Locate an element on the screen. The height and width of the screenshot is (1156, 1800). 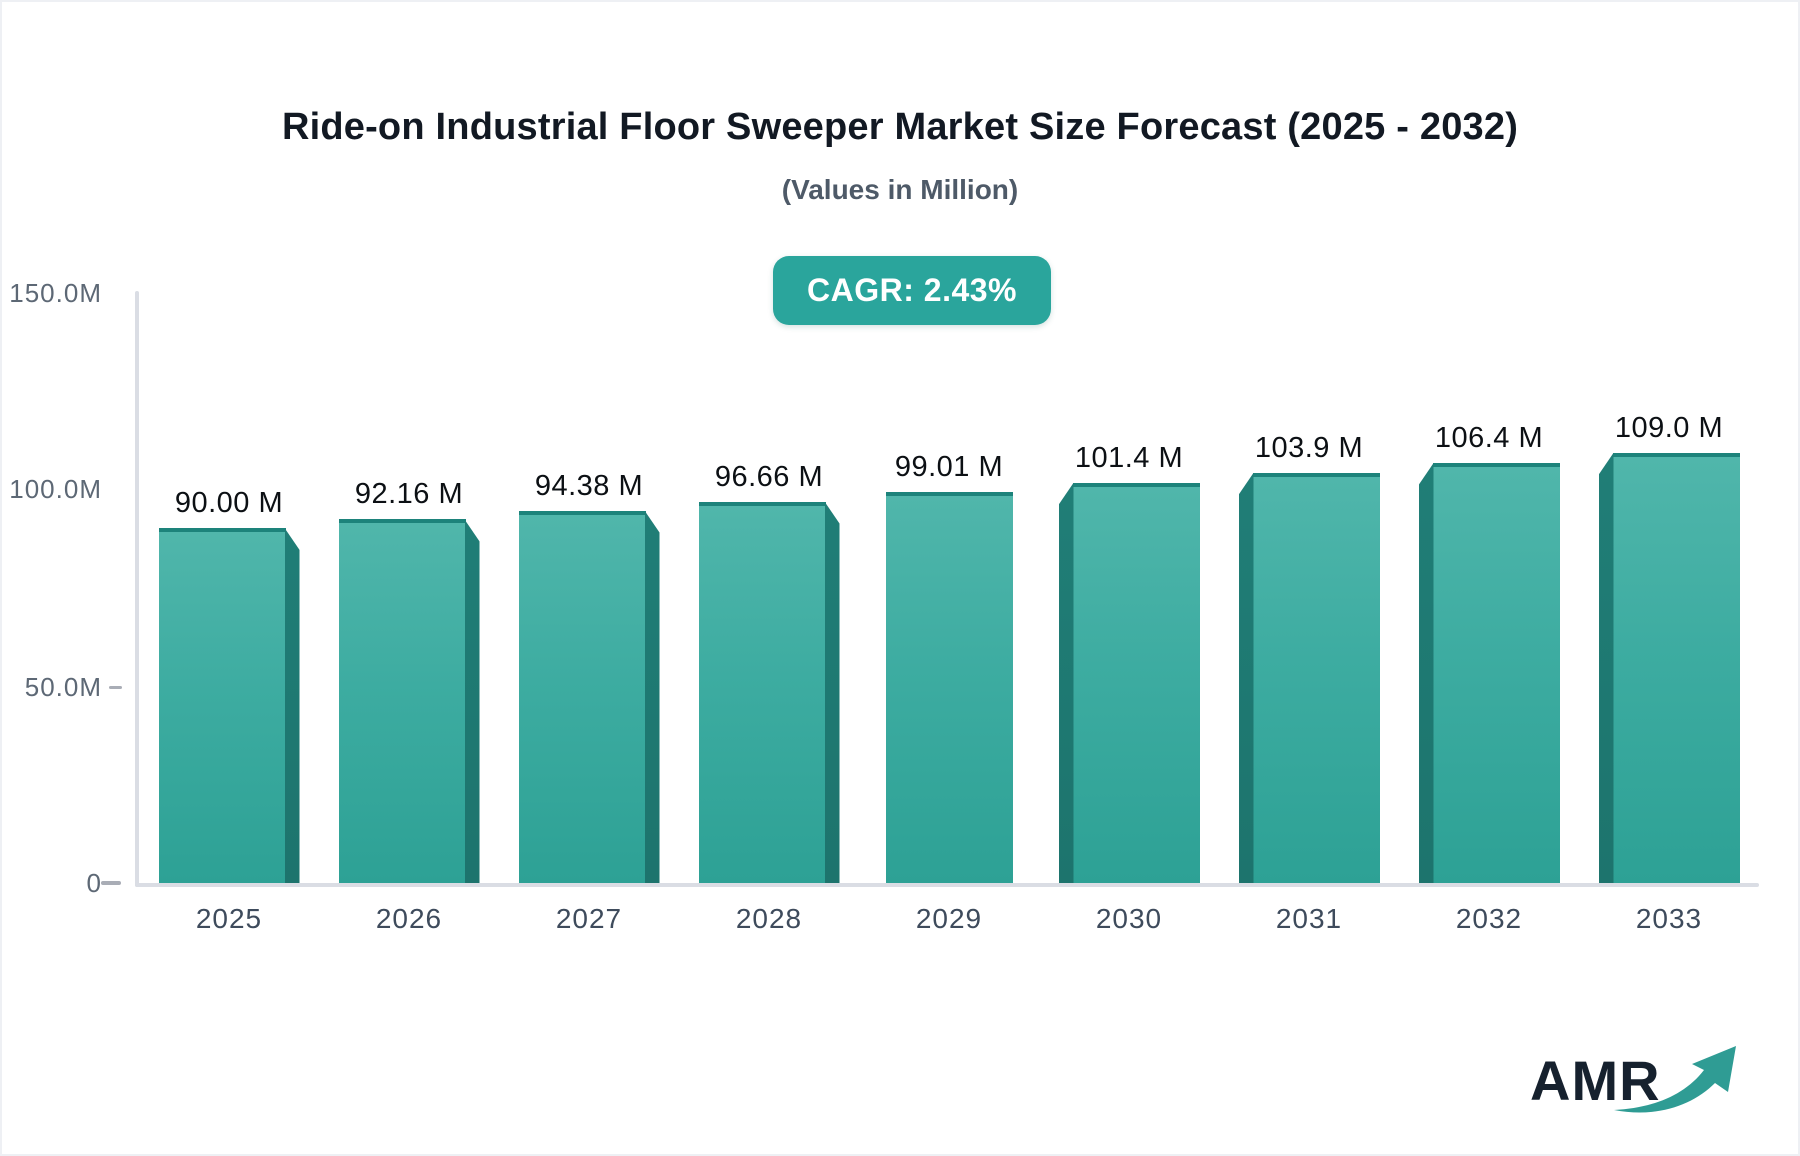
bar-2028: 96.66 M is located at coordinates (769, 672).